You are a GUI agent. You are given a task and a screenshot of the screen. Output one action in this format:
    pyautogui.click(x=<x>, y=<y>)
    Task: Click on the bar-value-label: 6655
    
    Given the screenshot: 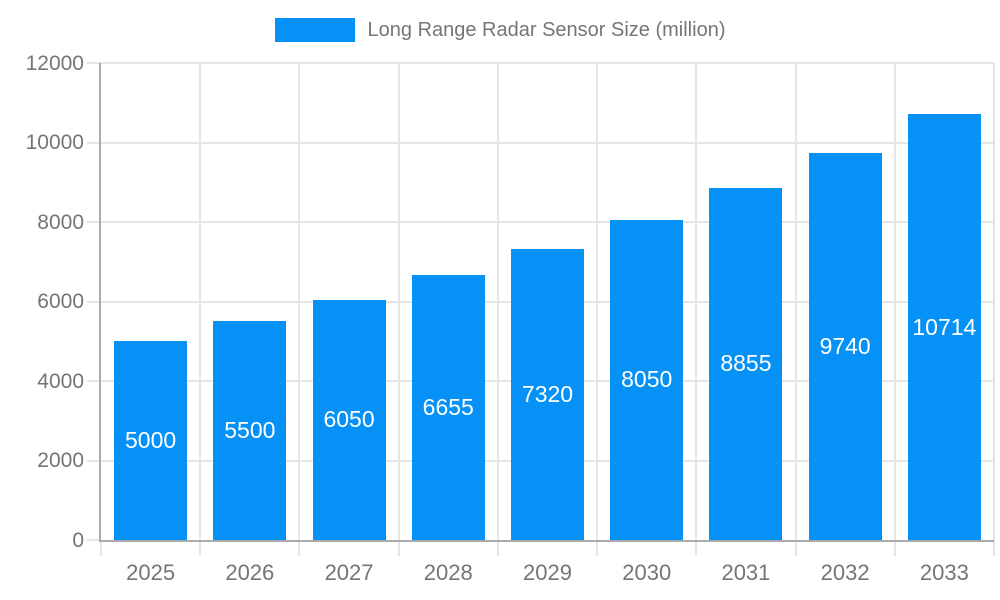 What is the action you would take?
    pyautogui.click(x=448, y=407)
    